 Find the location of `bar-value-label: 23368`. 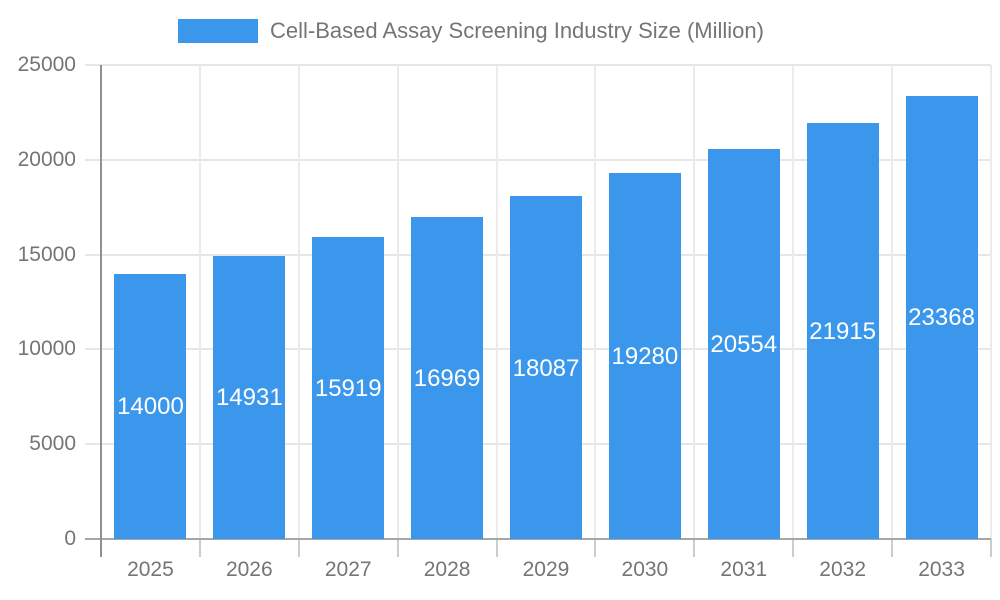

bar-value-label: 23368 is located at coordinates (941, 318).